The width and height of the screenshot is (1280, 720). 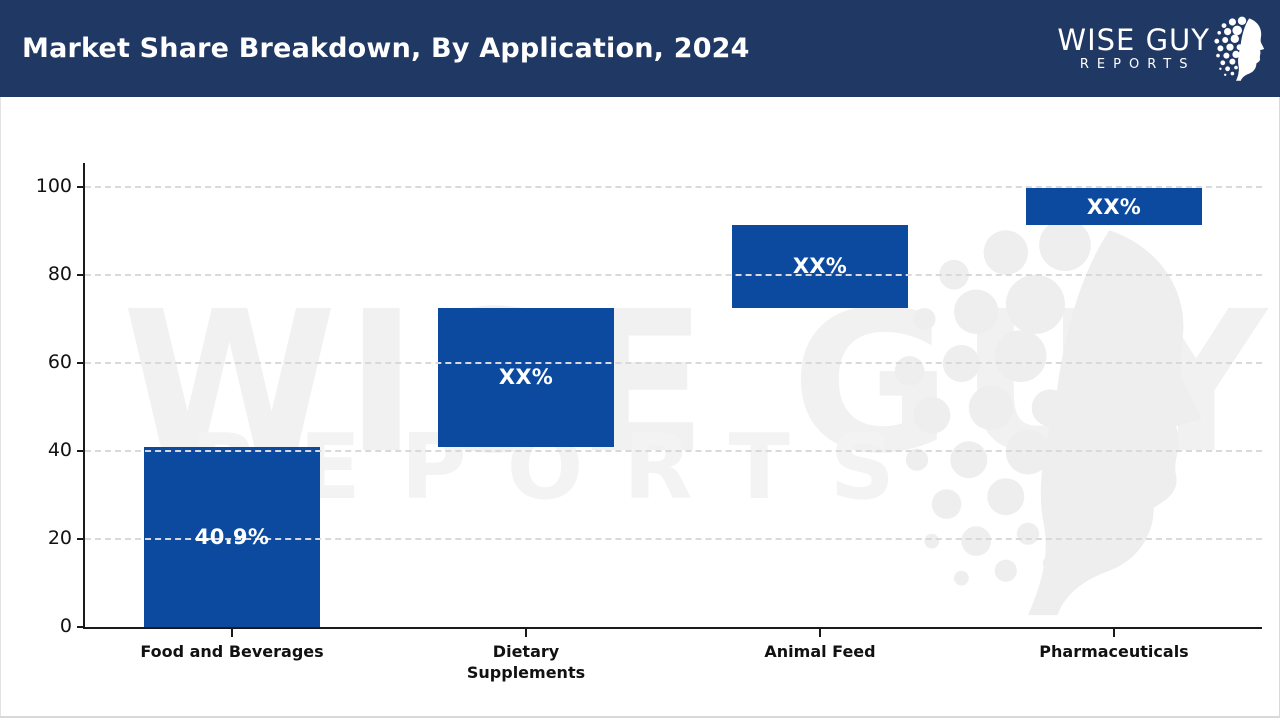 I want to click on y-tick-label: 20, so click(x=59, y=538).